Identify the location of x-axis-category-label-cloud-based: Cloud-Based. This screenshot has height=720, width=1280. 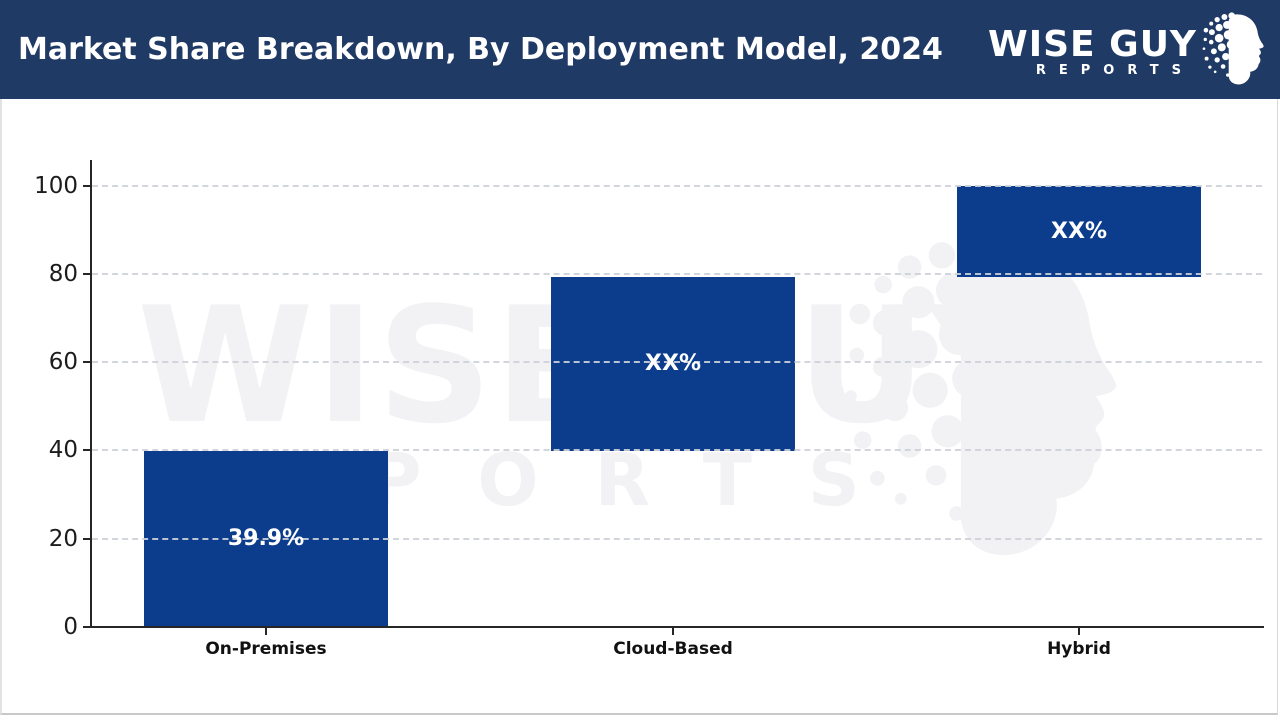
(673, 649).